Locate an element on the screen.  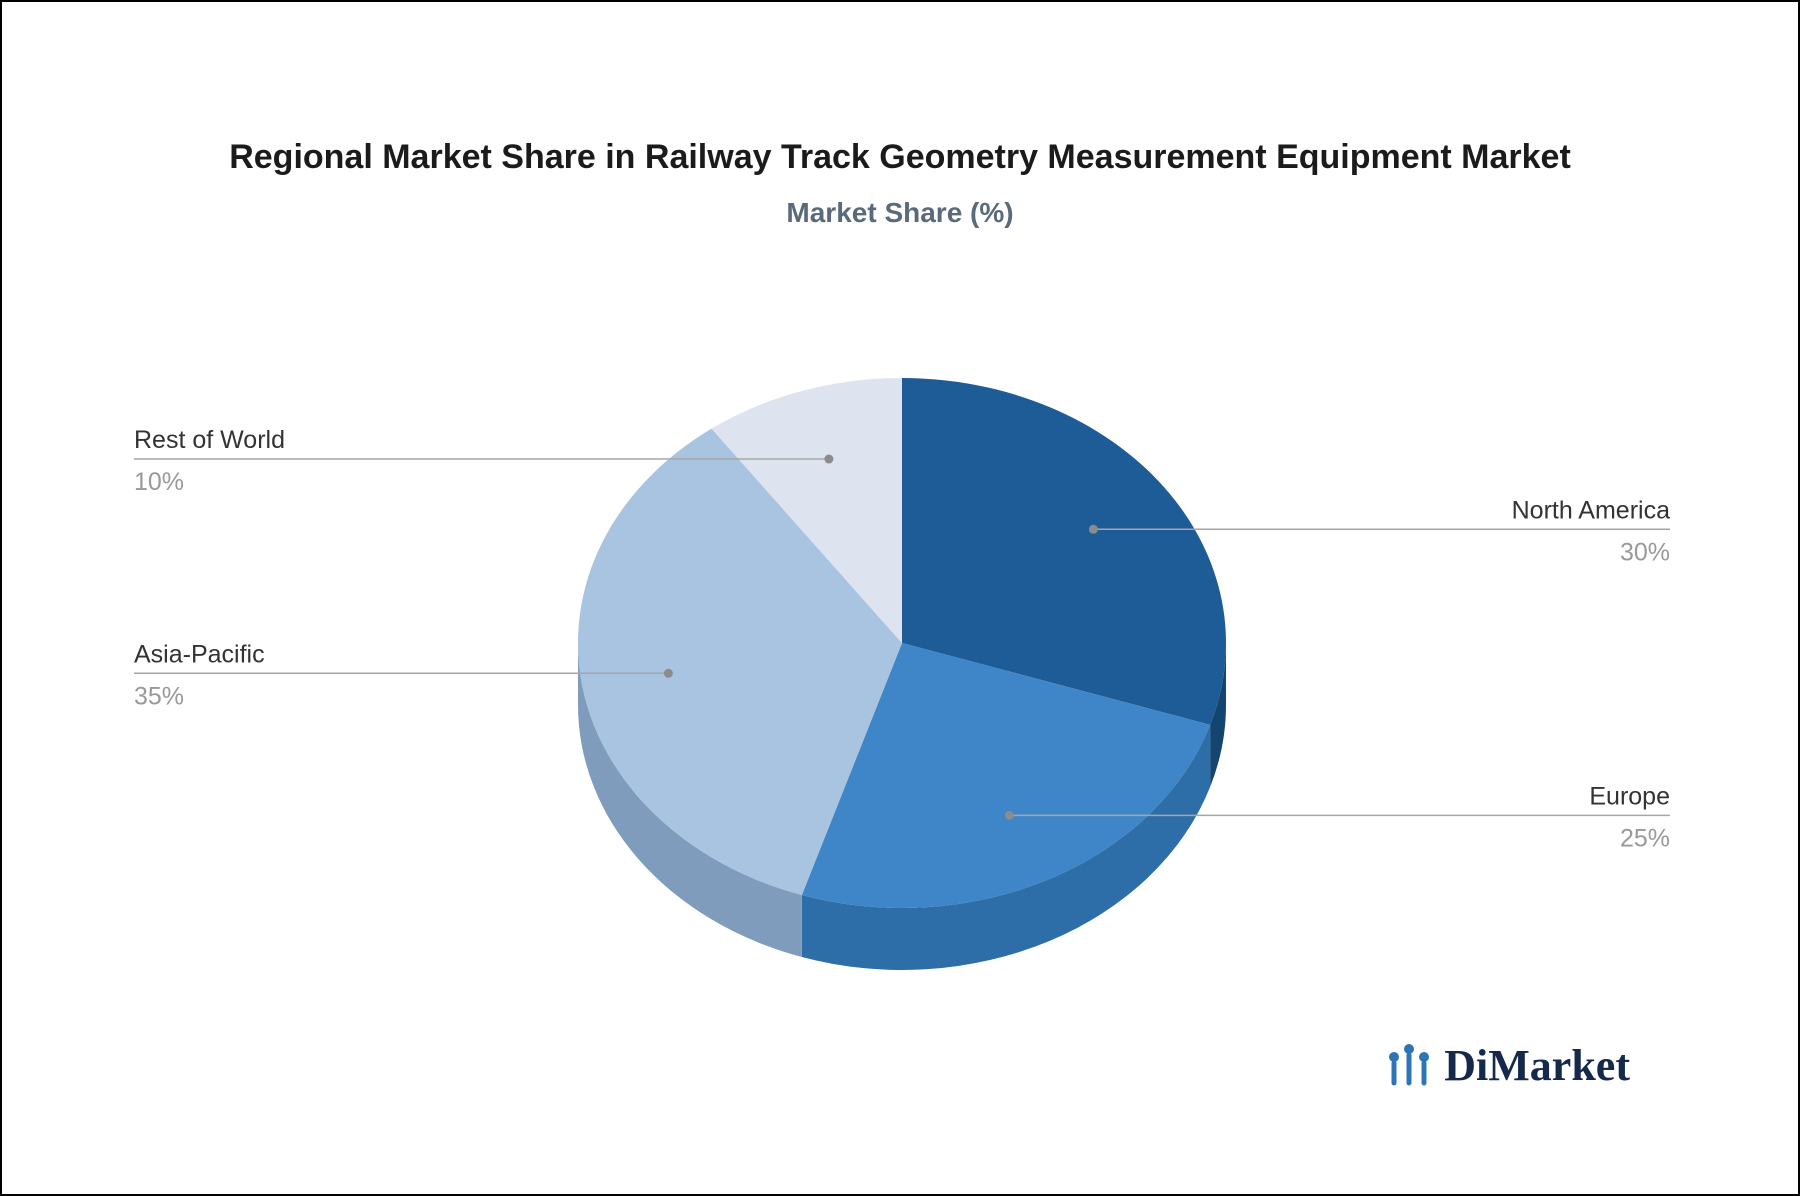
label-dot-north-america is located at coordinates (1093, 529).